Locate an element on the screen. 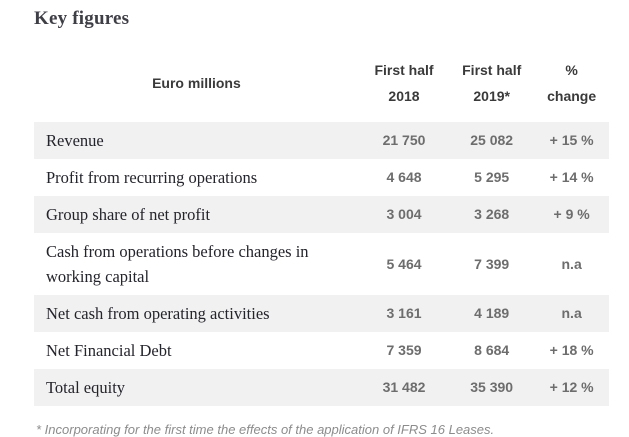 Image resolution: width=629 pixels, height=437 pixels. row-label: Total equity is located at coordinates (86, 387).